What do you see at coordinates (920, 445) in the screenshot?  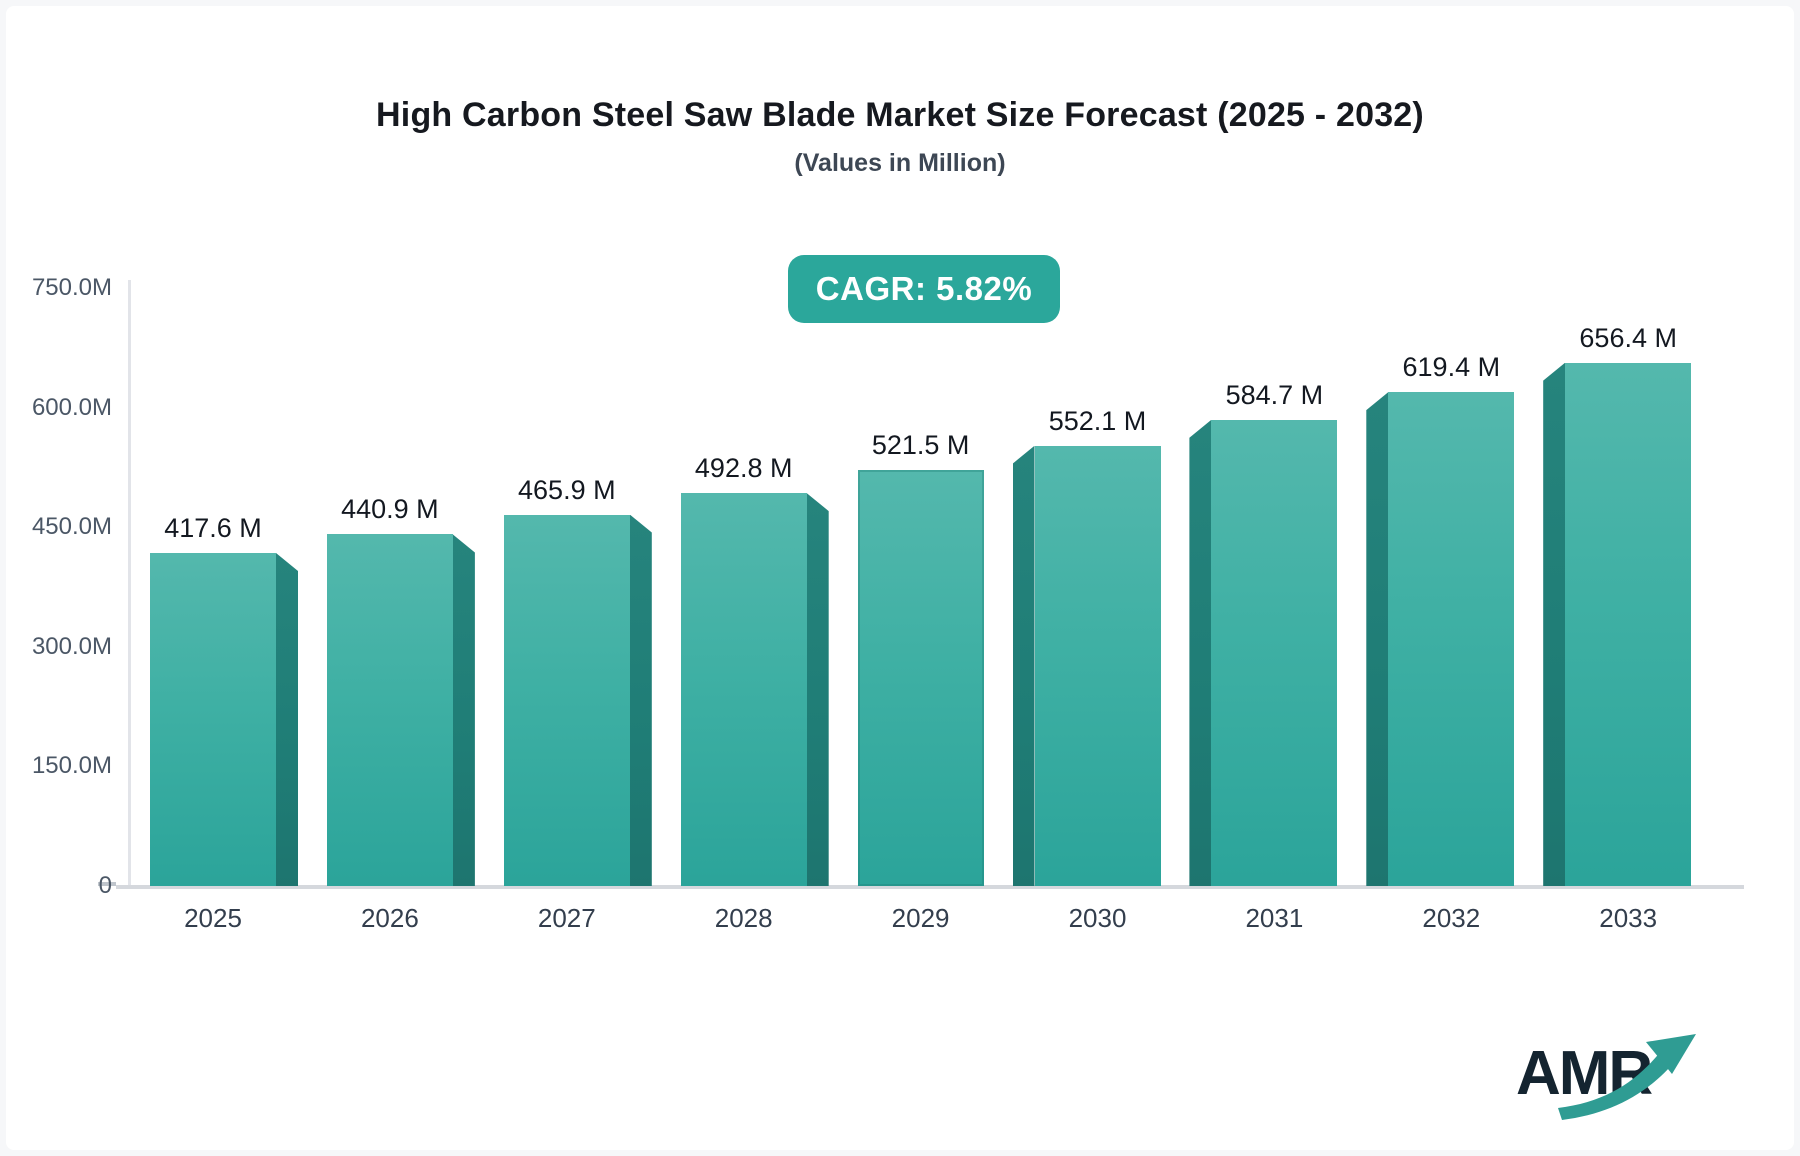 I see `bar-value-label: 521.5 M` at bounding box center [920, 445].